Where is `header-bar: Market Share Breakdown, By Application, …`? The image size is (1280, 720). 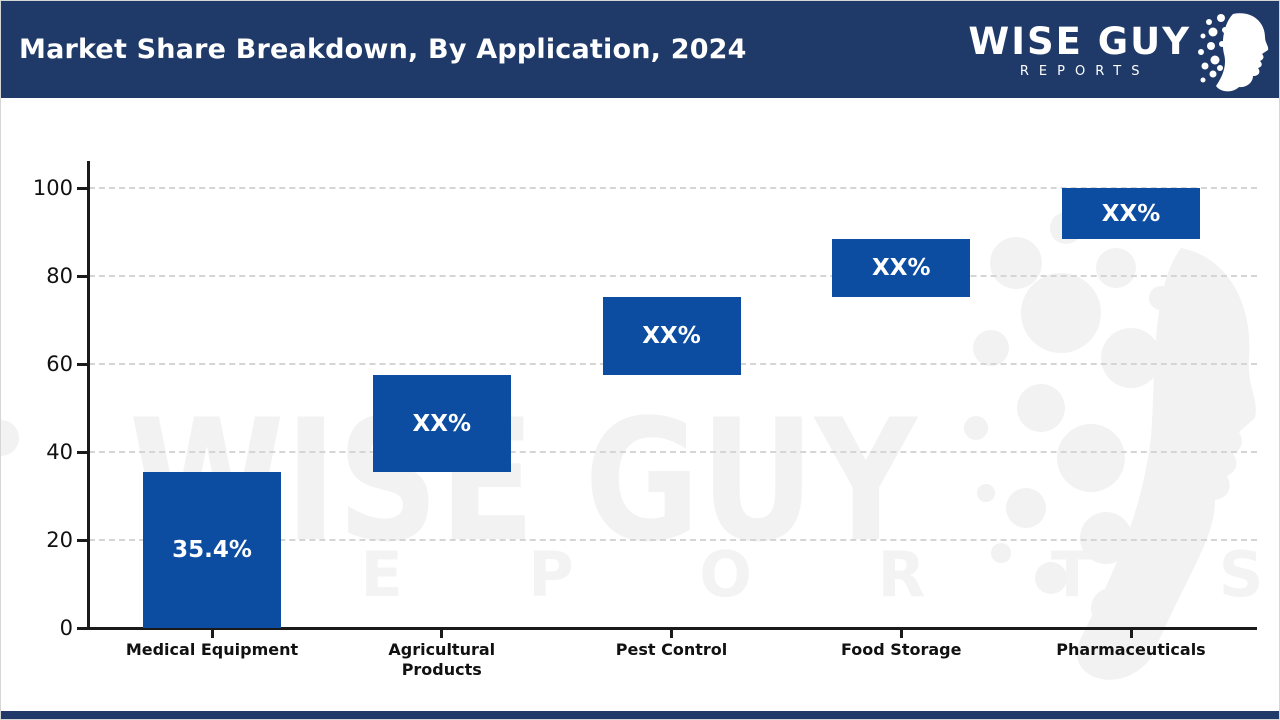
header-bar: Market Share Breakdown, By Application, … is located at coordinates (640, 49).